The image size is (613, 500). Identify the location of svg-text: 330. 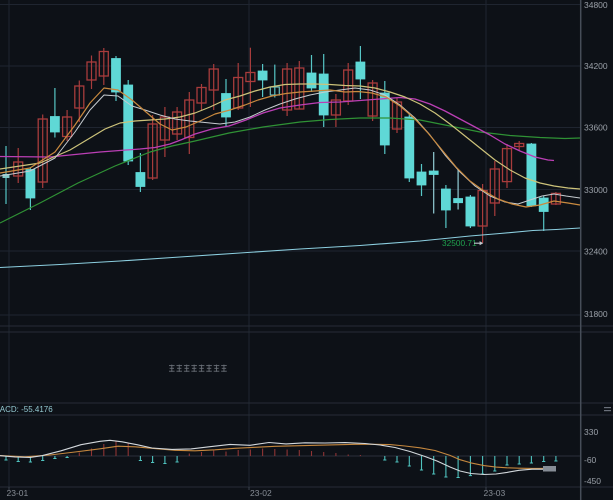
(591, 432).